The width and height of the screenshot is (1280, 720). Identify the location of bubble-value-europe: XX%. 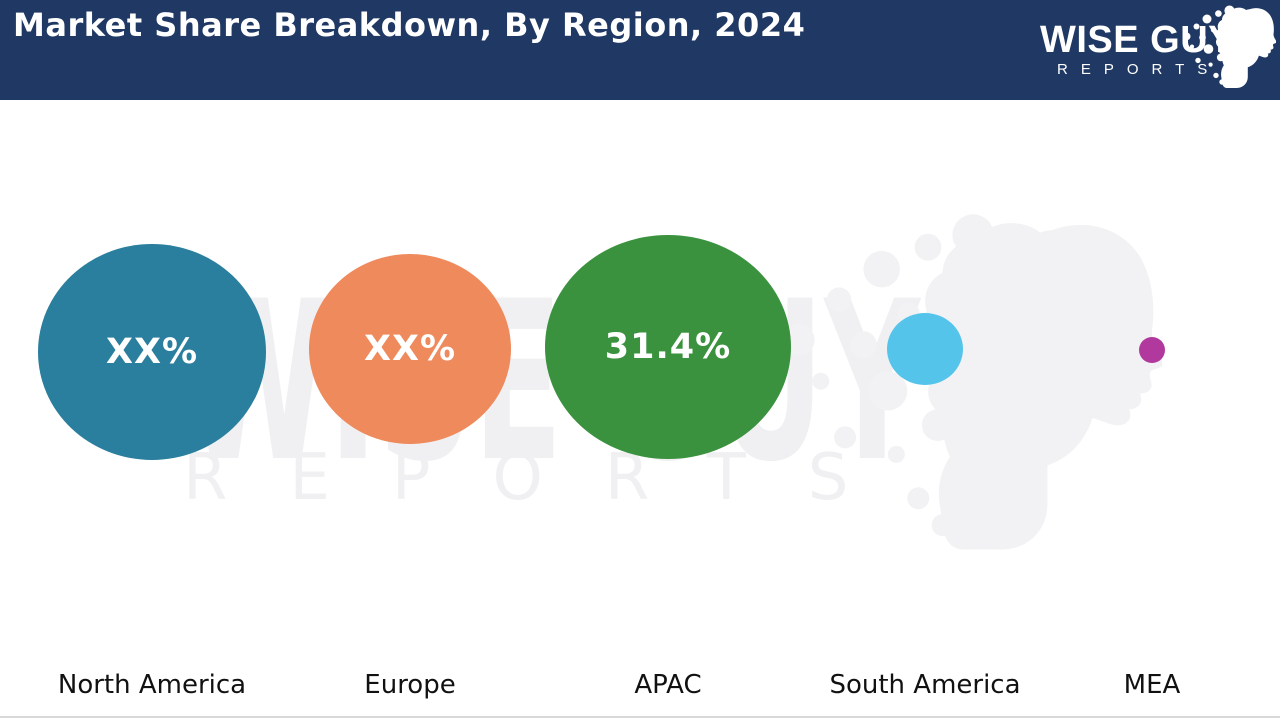
(410, 349).